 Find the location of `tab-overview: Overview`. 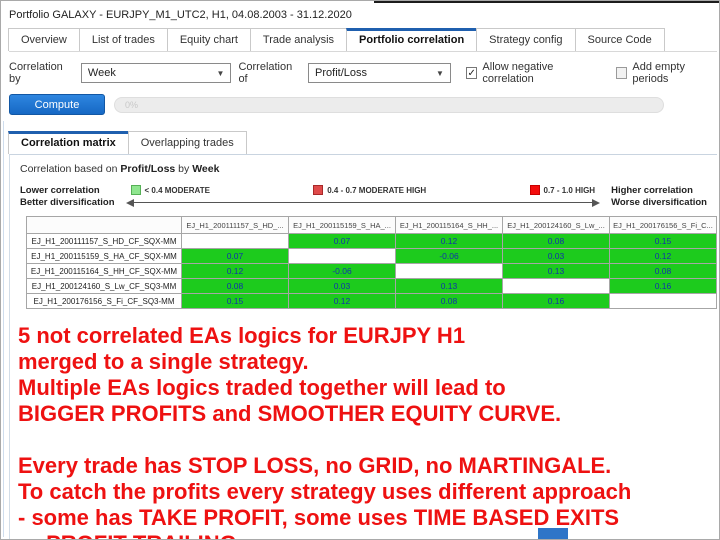

tab-overview: Overview is located at coordinates (44, 39).